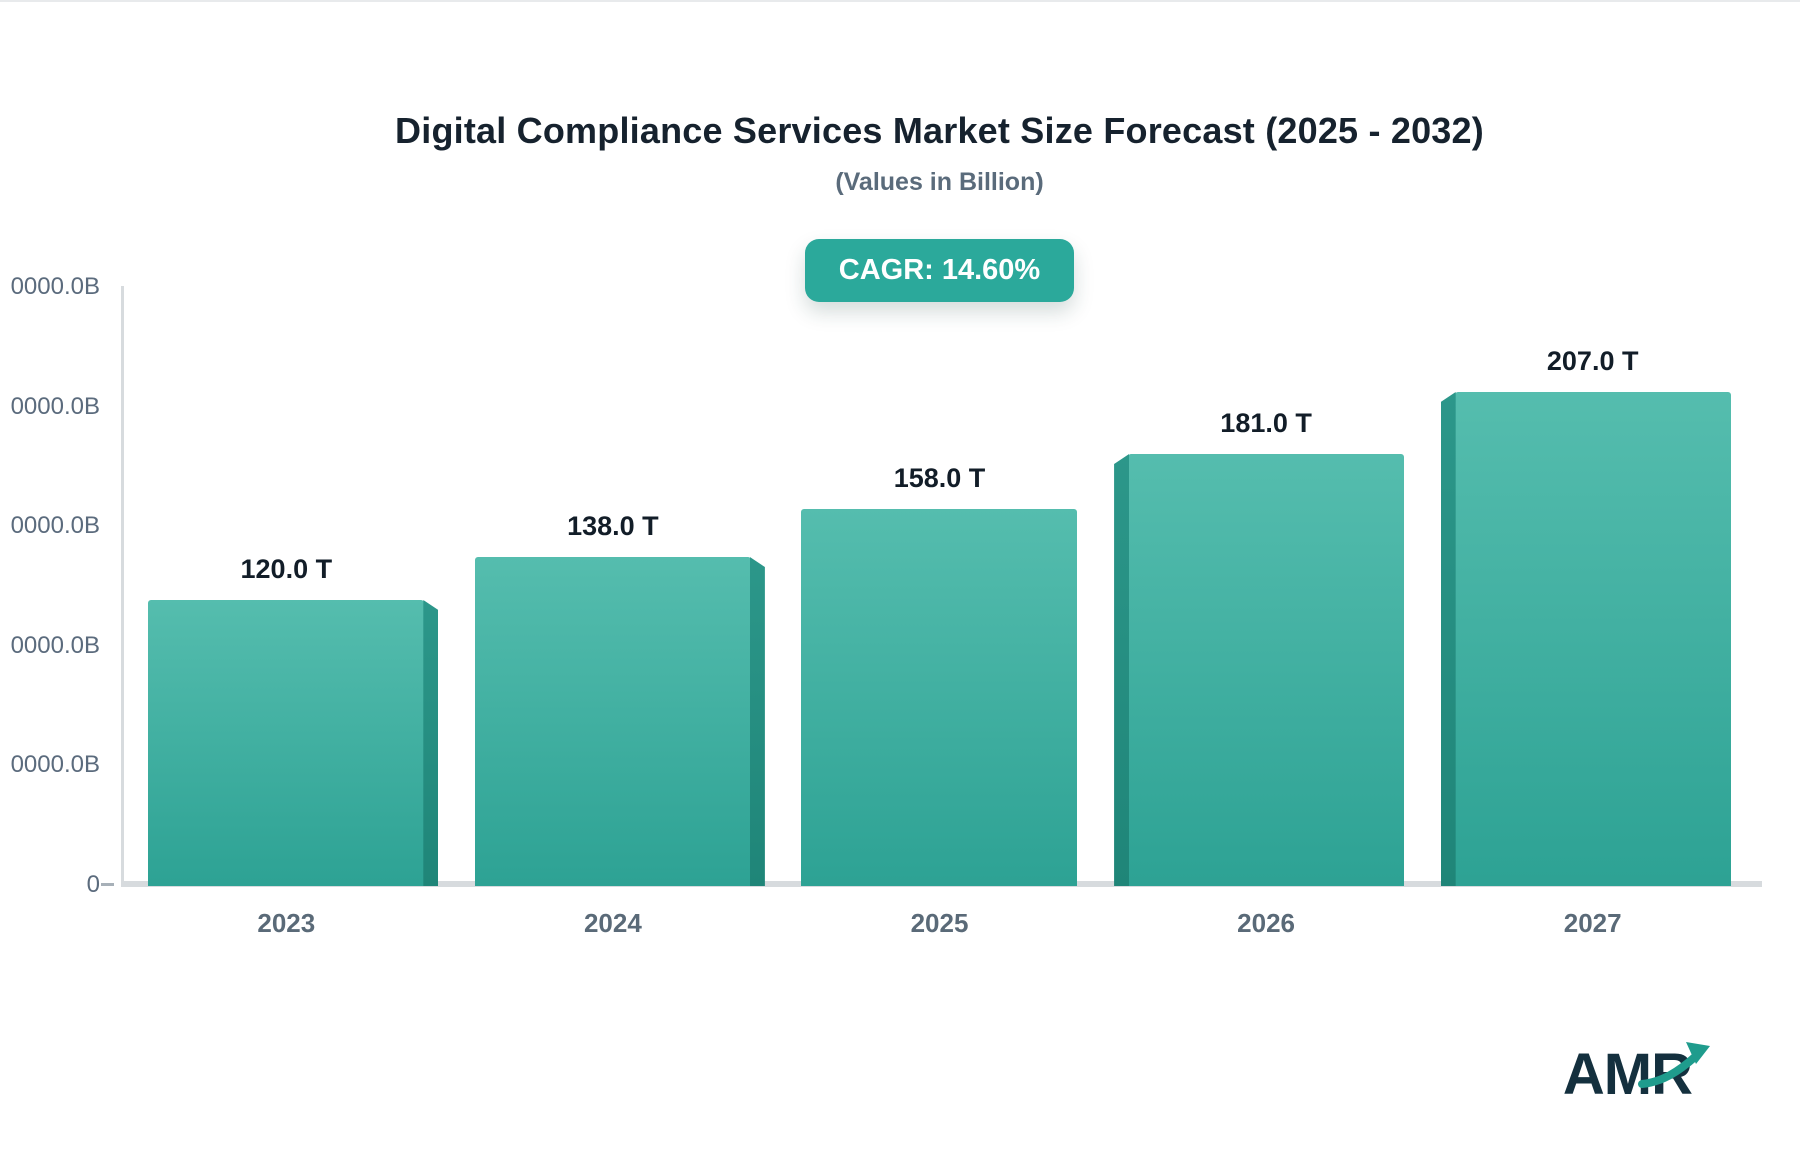 The image size is (1800, 1156). What do you see at coordinates (1259, 647) in the screenshot?
I see `bar-2026: 181.0 T` at bounding box center [1259, 647].